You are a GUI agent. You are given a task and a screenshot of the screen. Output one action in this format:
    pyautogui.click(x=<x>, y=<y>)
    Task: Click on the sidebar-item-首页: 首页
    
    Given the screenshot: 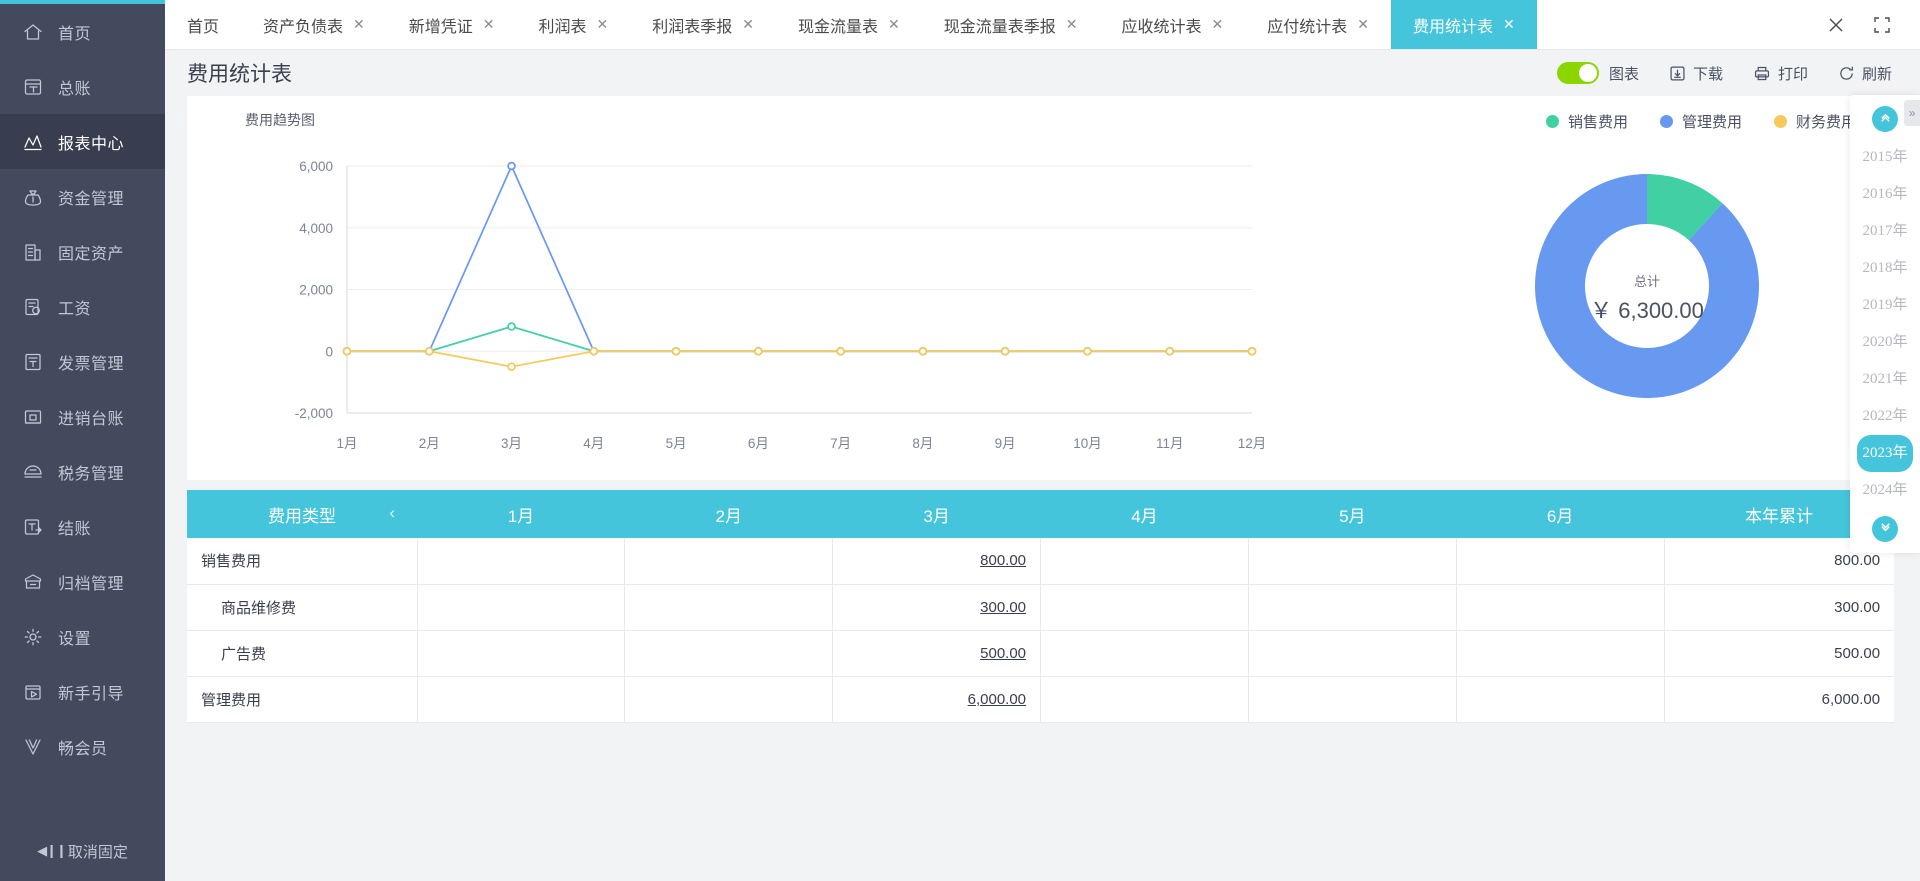 What is the action you would take?
    pyautogui.click(x=82, y=31)
    